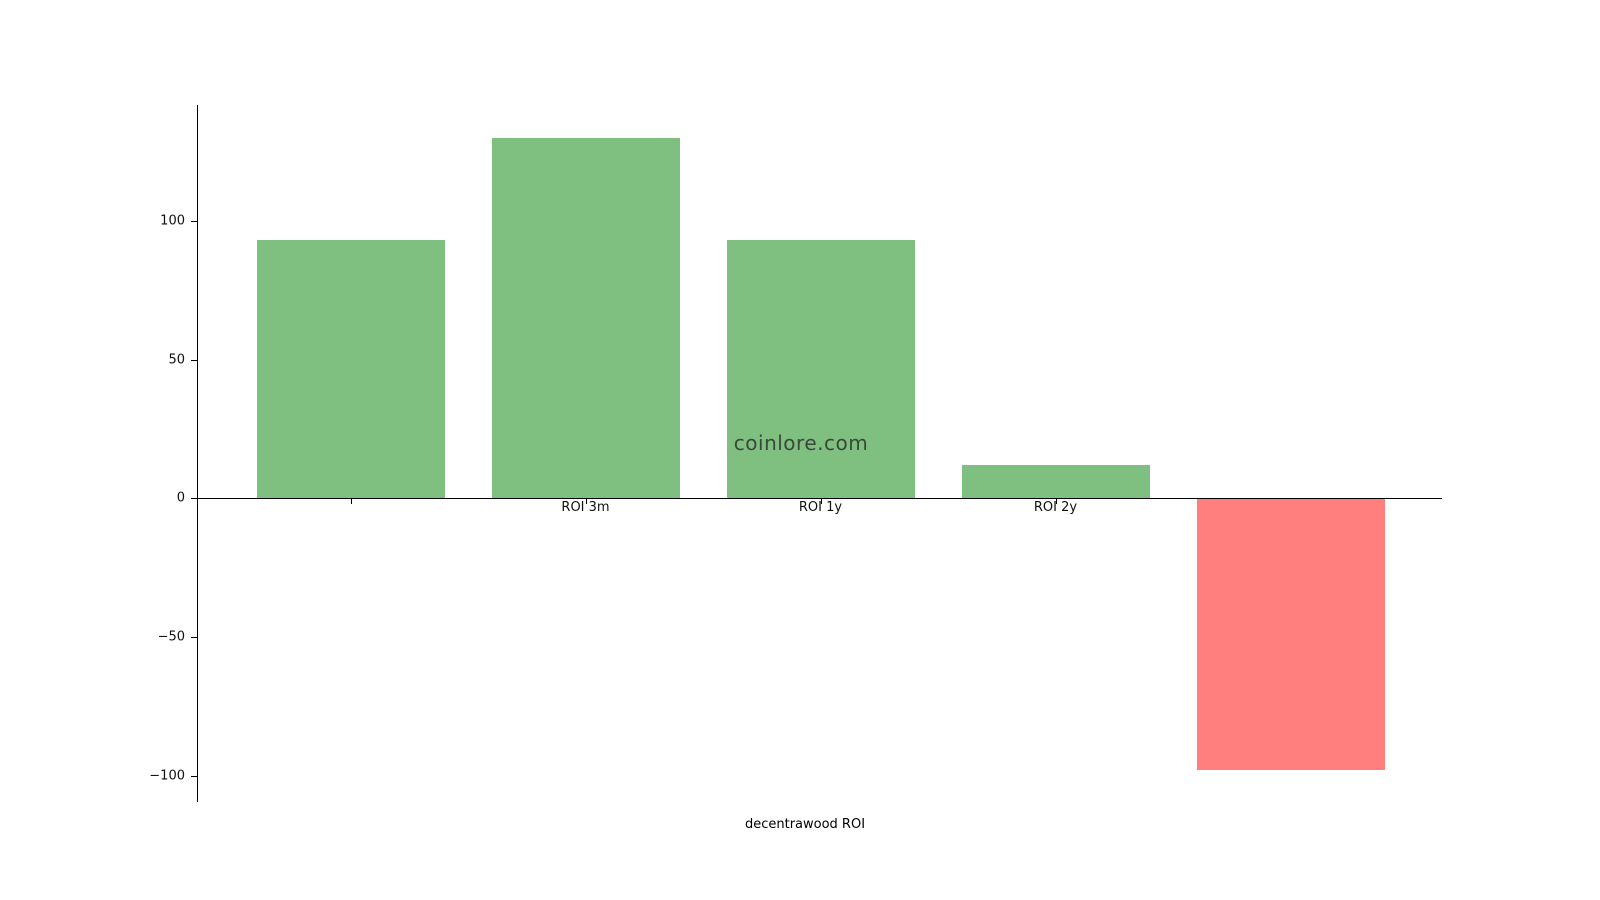 The height and width of the screenshot is (900, 1600). I want to click on x-tick-label: ROI 1y, so click(820, 508).